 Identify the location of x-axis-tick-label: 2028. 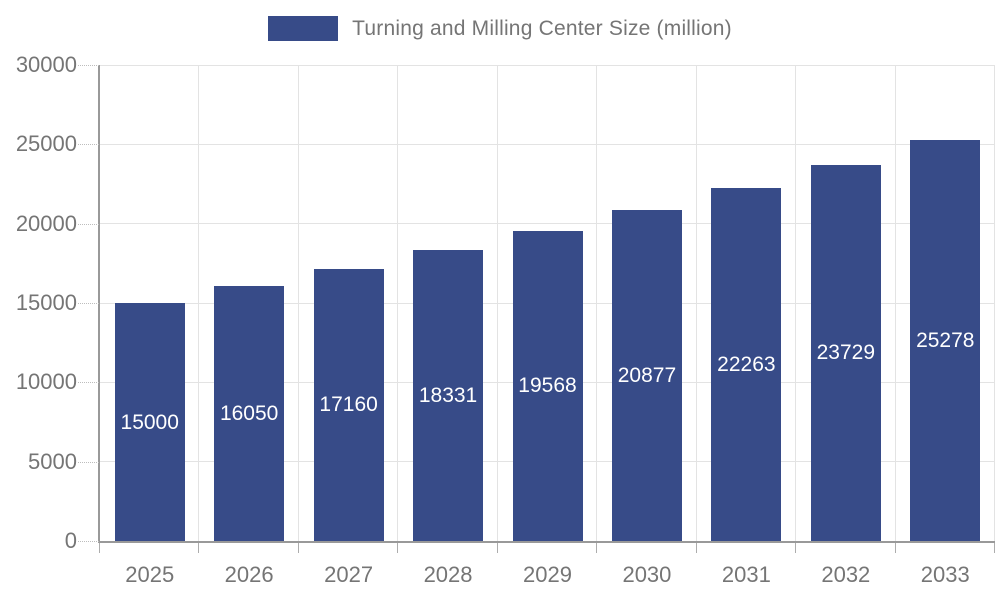
(448, 574).